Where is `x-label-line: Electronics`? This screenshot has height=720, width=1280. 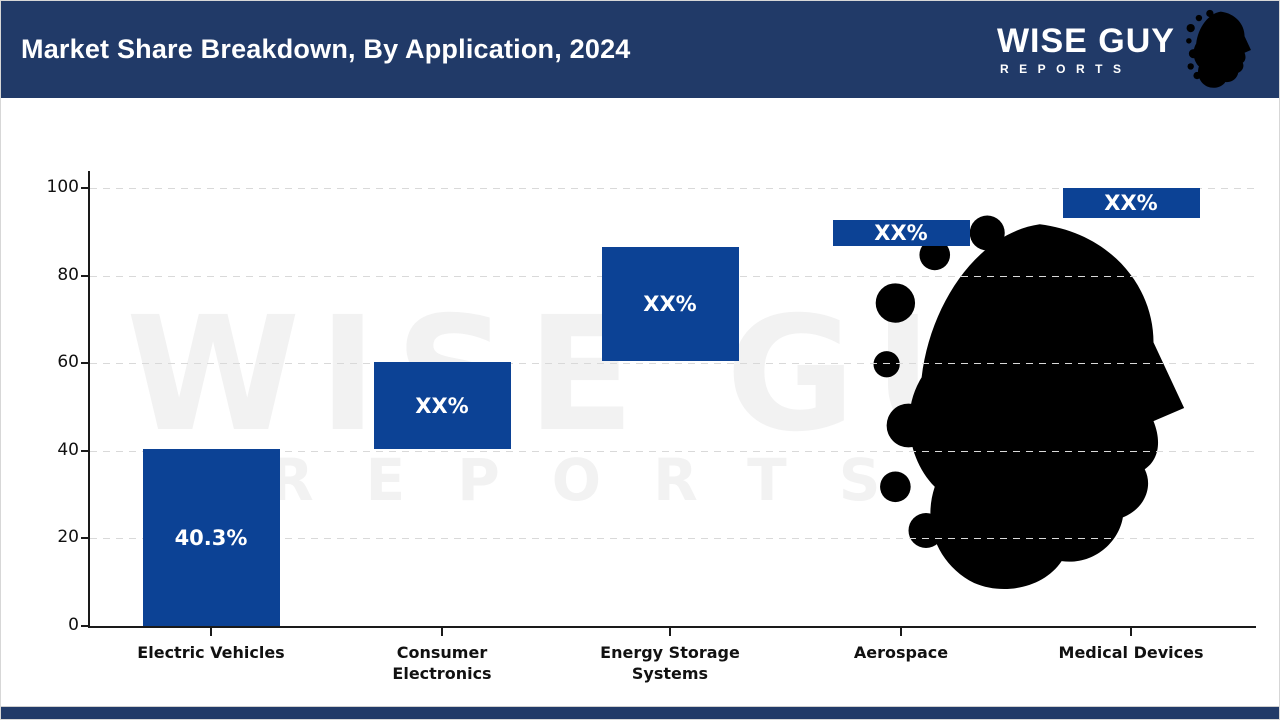
x-label-line: Electronics is located at coordinates (442, 673).